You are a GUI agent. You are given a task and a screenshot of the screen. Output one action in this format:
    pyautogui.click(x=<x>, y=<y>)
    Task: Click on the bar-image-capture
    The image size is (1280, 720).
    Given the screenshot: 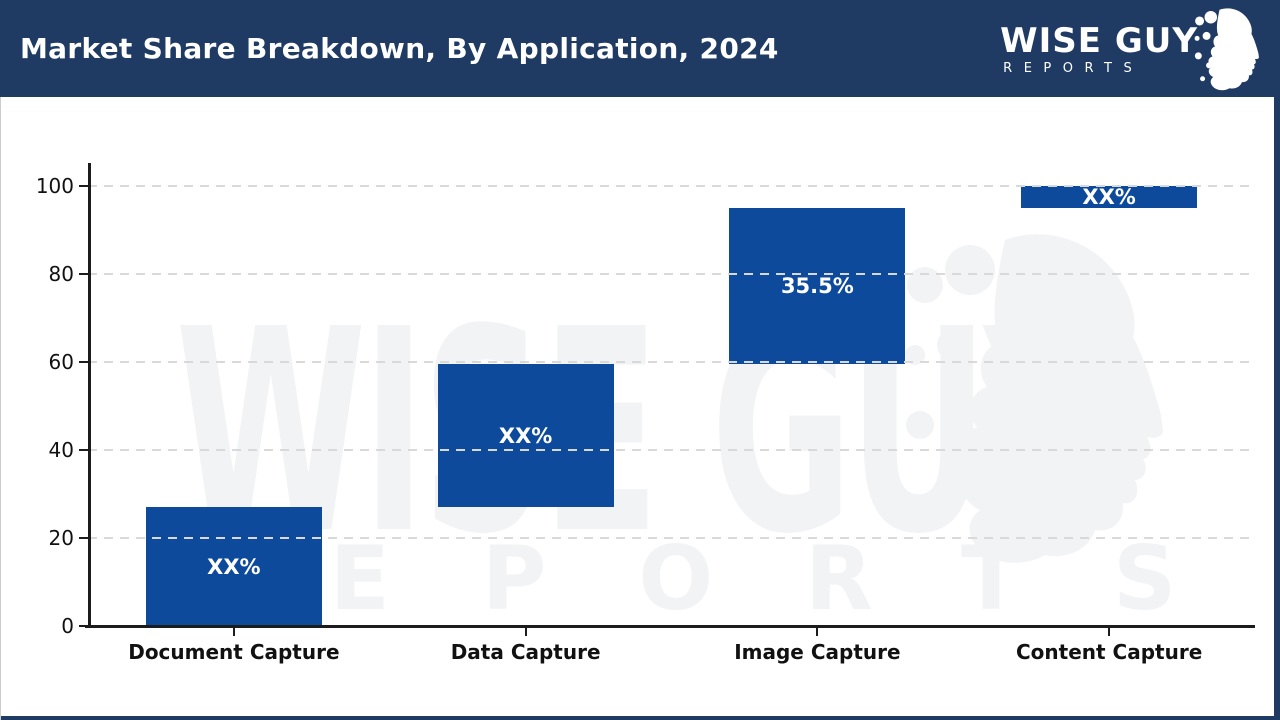 What is the action you would take?
    pyautogui.click(x=817, y=286)
    